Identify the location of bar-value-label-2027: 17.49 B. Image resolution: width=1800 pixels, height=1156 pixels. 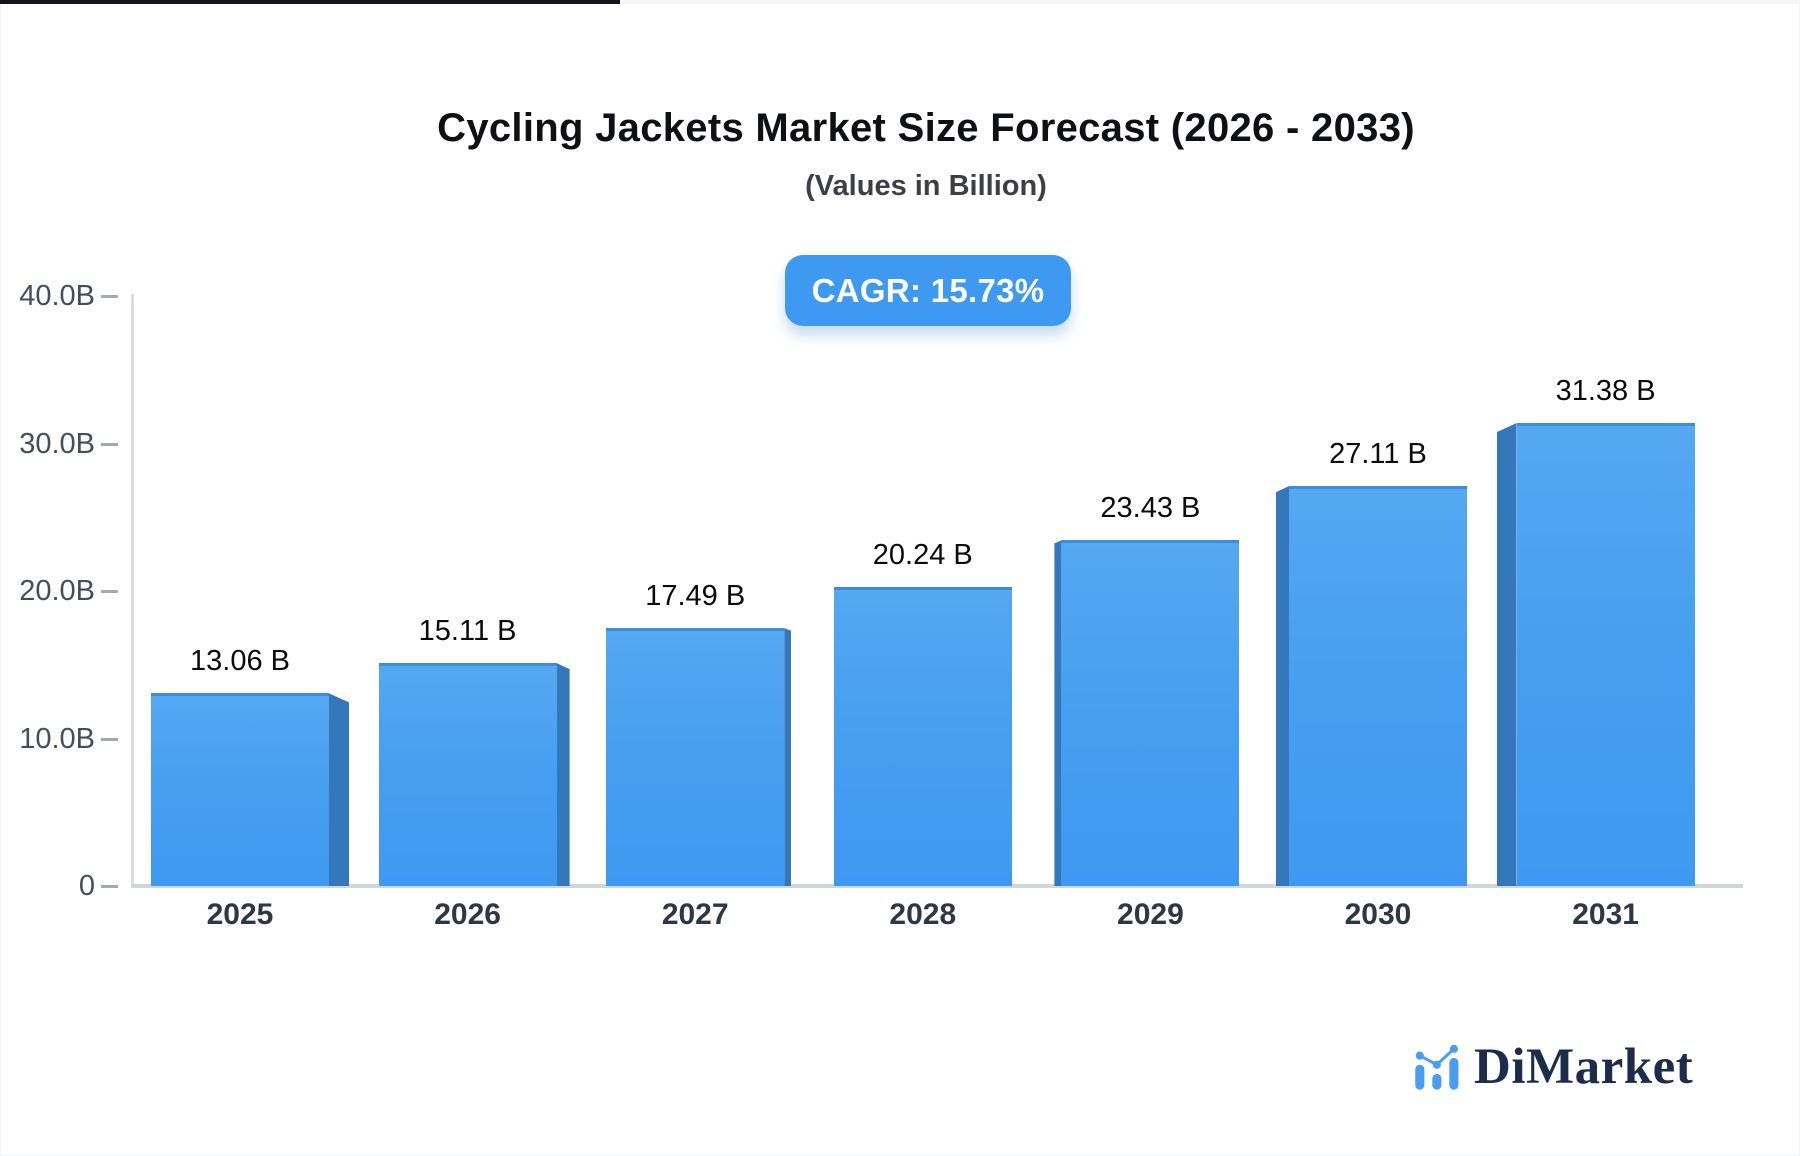
(695, 596).